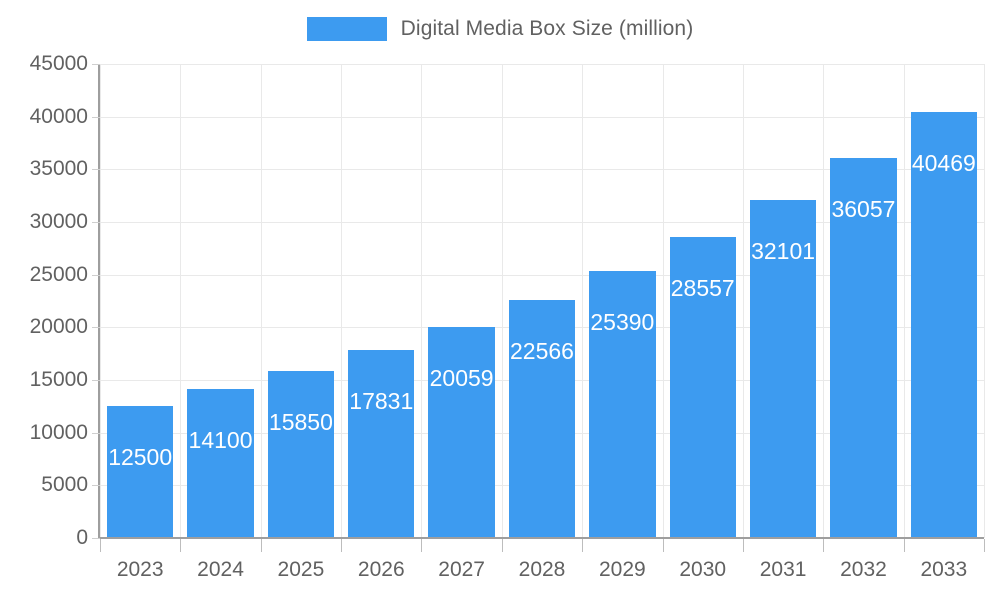  What do you see at coordinates (58, 327) in the screenshot?
I see `y-axis-tick-label: 20000` at bounding box center [58, 327].